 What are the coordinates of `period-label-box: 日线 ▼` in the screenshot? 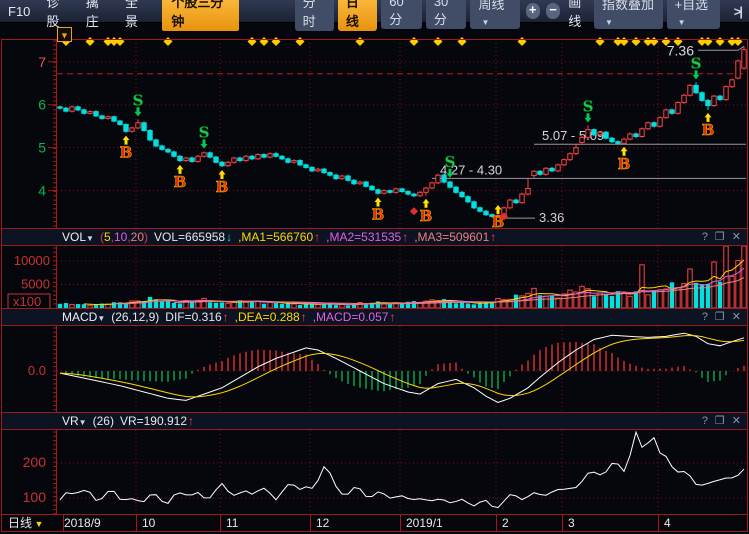 It's located at (33, 523).